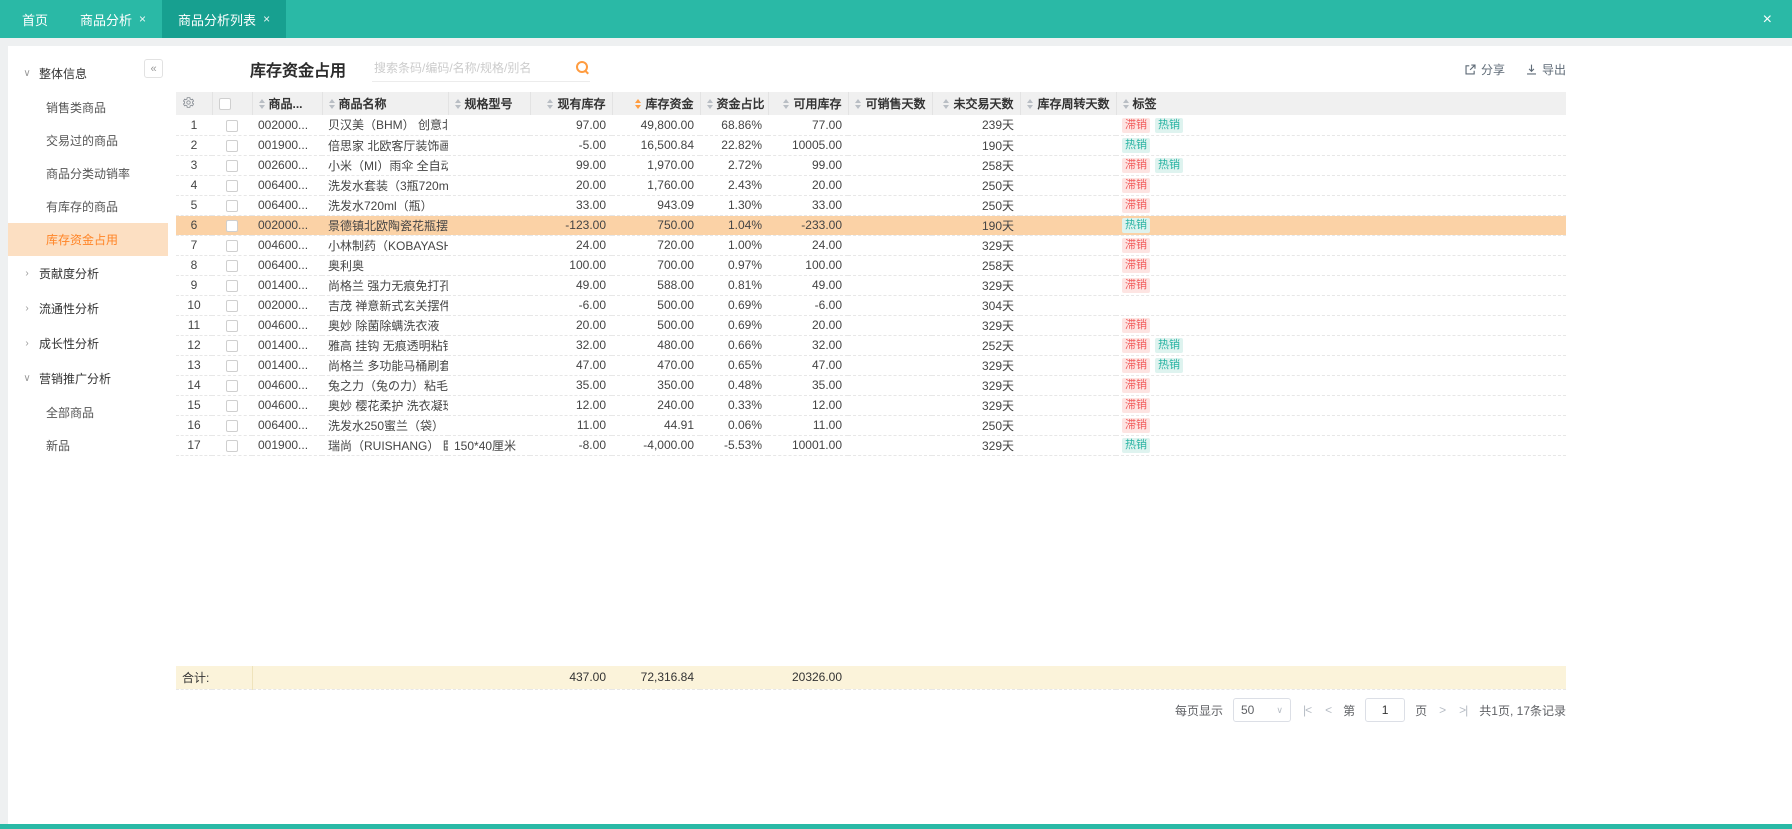 The image size is (1792, 829). I want to click on page-input, so click(1385, 710).